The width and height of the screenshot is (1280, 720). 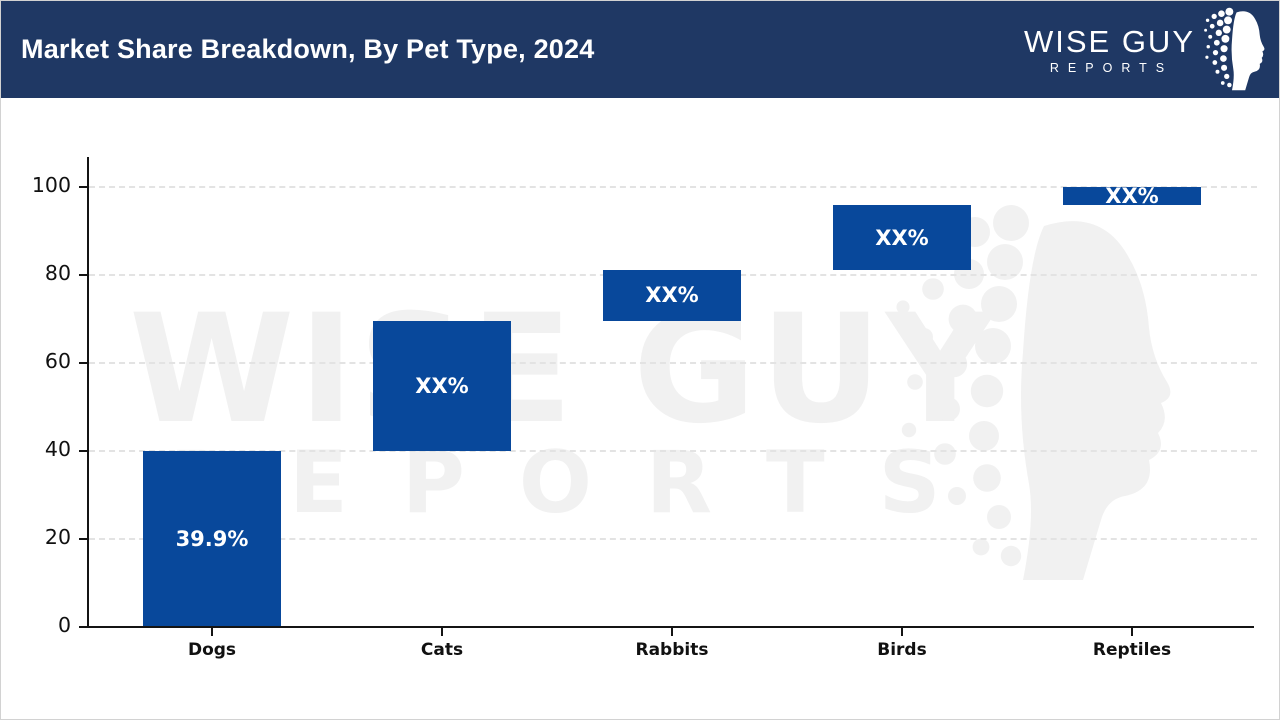 I want to click on y-axis-line, so click(x=88, y=392).